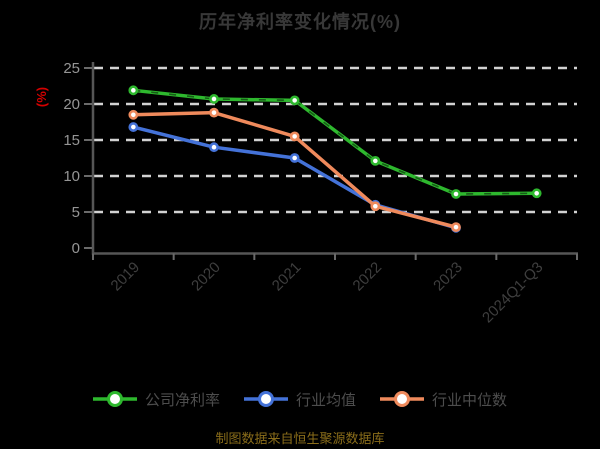  Describe the element at coordinates (126, 277) in the screenshot. I see `x-tick-label: 2019` at that location.